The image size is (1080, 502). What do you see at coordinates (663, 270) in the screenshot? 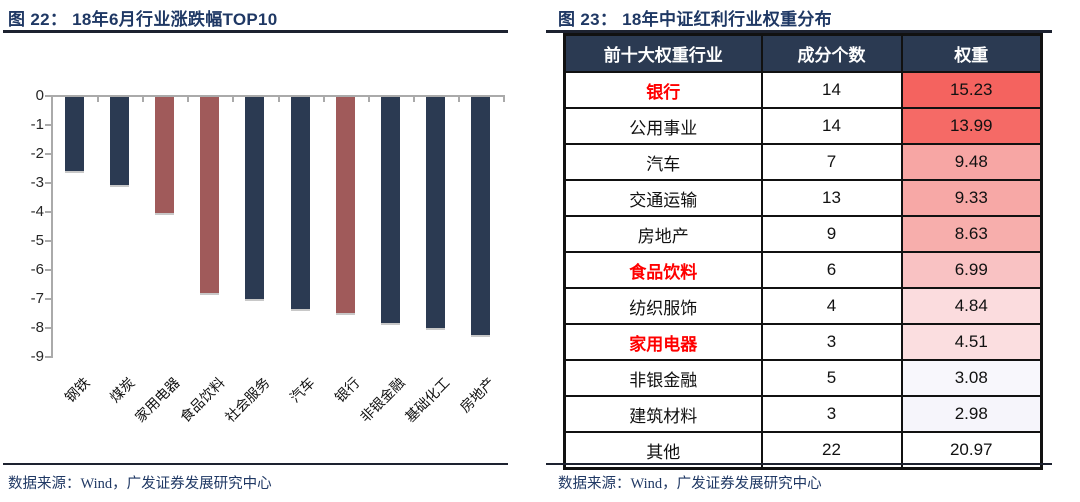
I see `industry-cell: 食品饮料` at bounding box center [663, 270].